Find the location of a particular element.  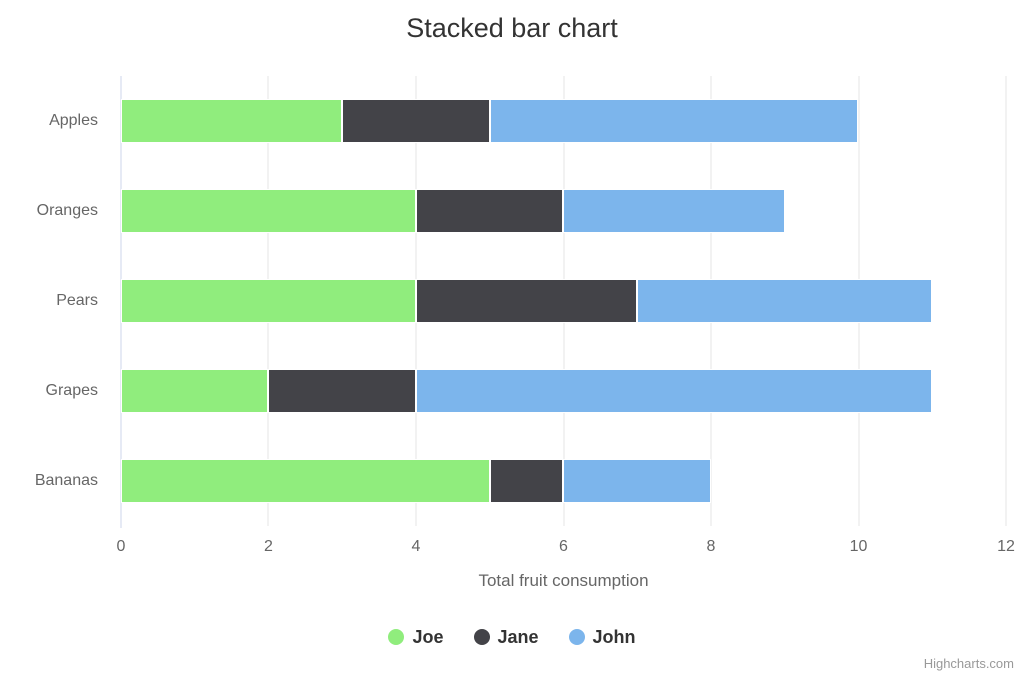

legend-item-john: John is located at coordinates (602, 637).